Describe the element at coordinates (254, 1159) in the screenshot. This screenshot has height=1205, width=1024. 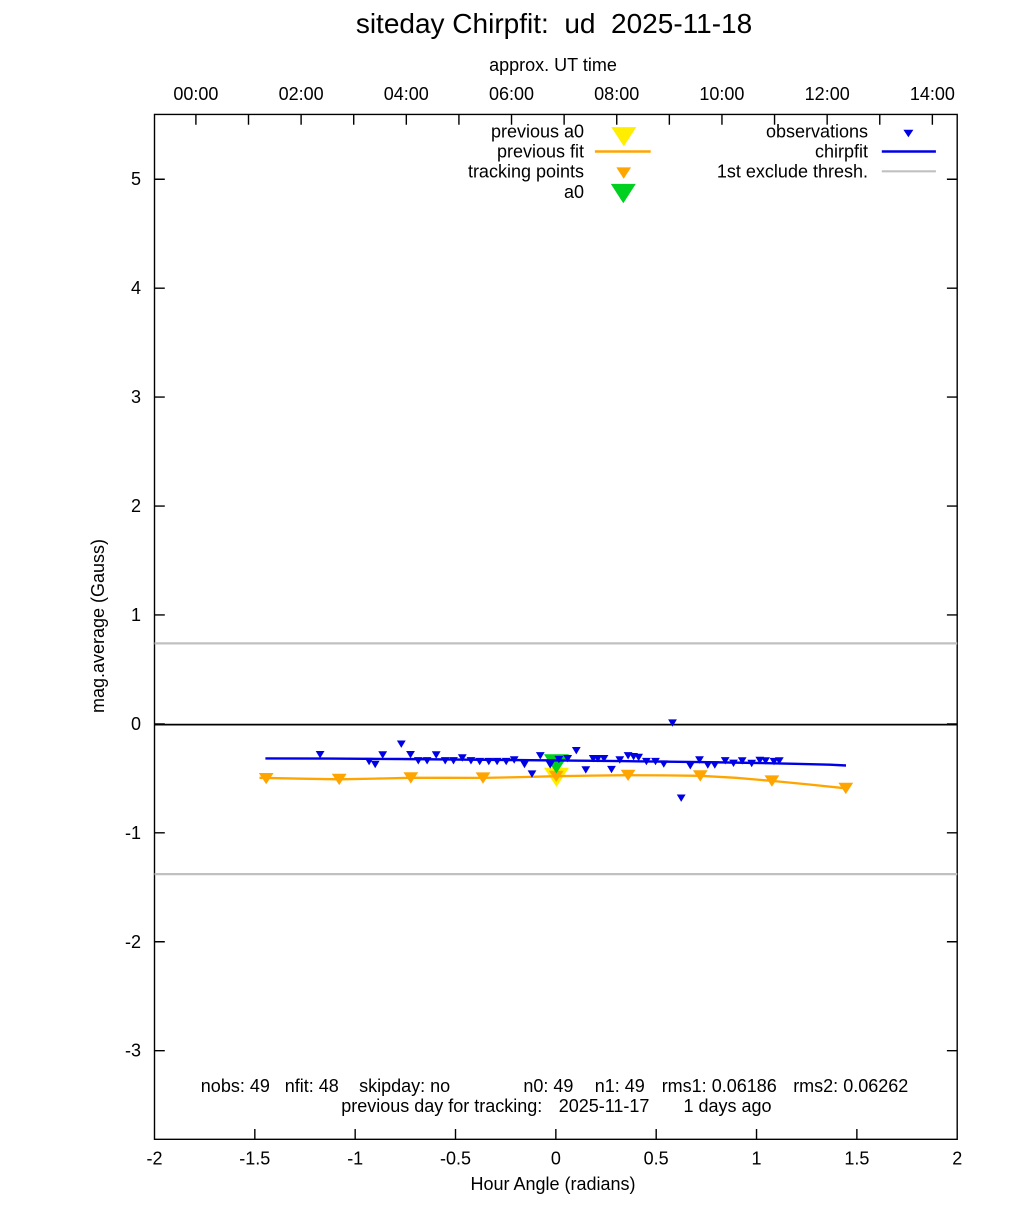
I see `svg-text: -1.5` at that location.